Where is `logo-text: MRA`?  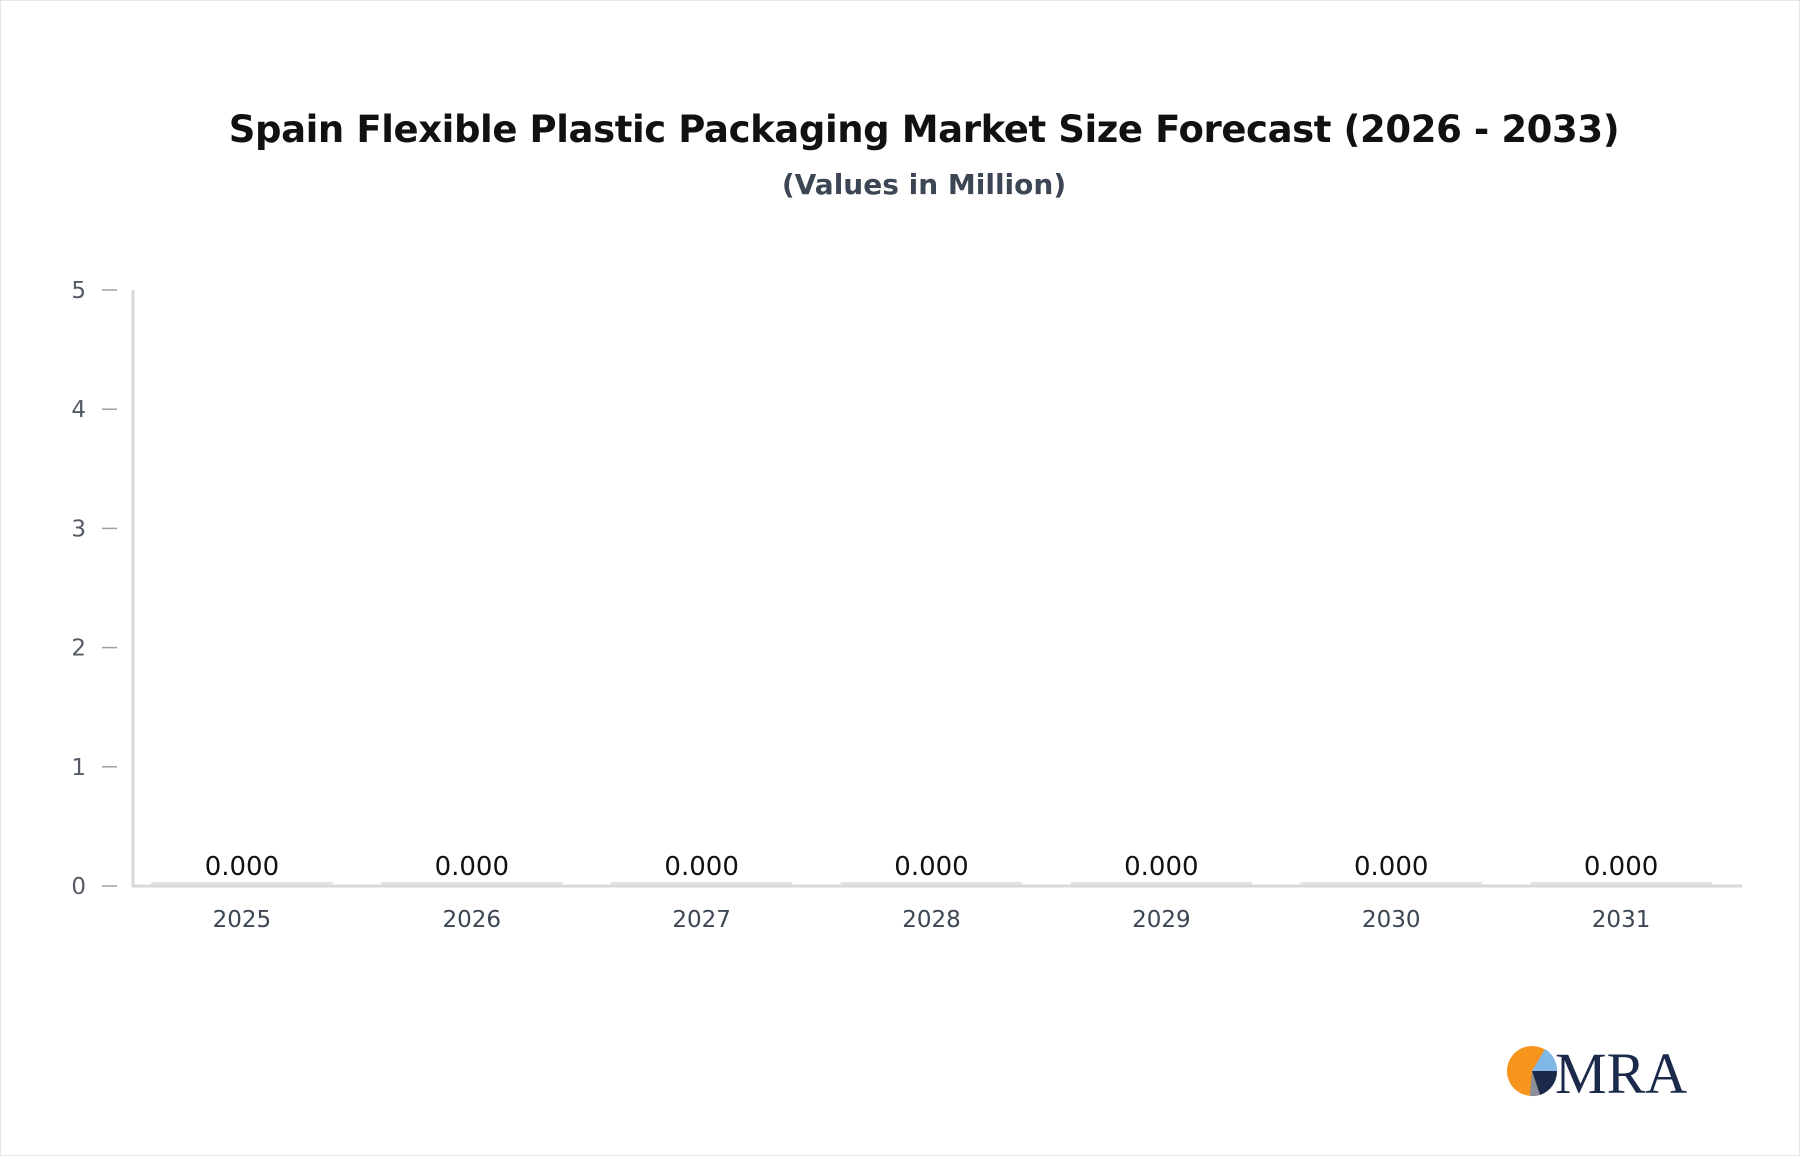
logo-text: MRA is located at coordinates (1621, 1073).